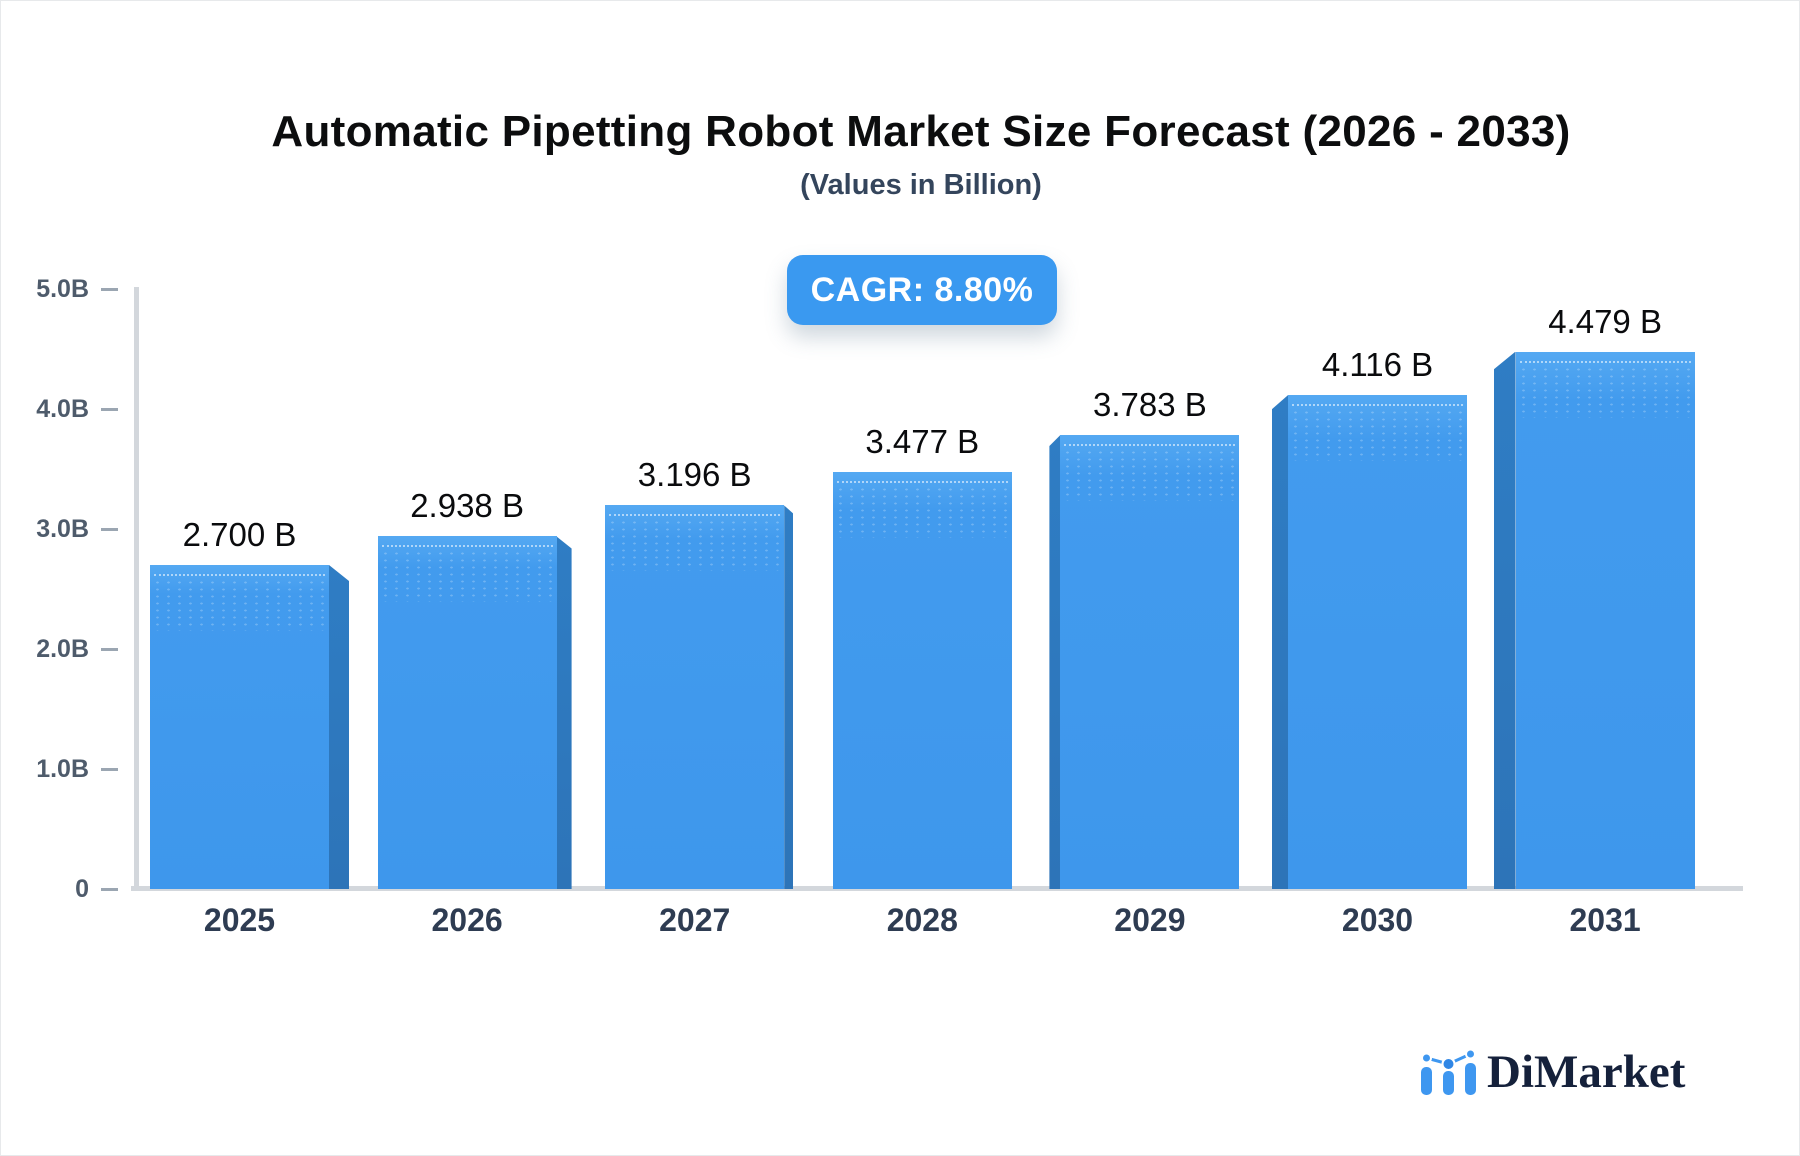  I want to click on bar-value-label: 3.477 B, so click(922, 441).